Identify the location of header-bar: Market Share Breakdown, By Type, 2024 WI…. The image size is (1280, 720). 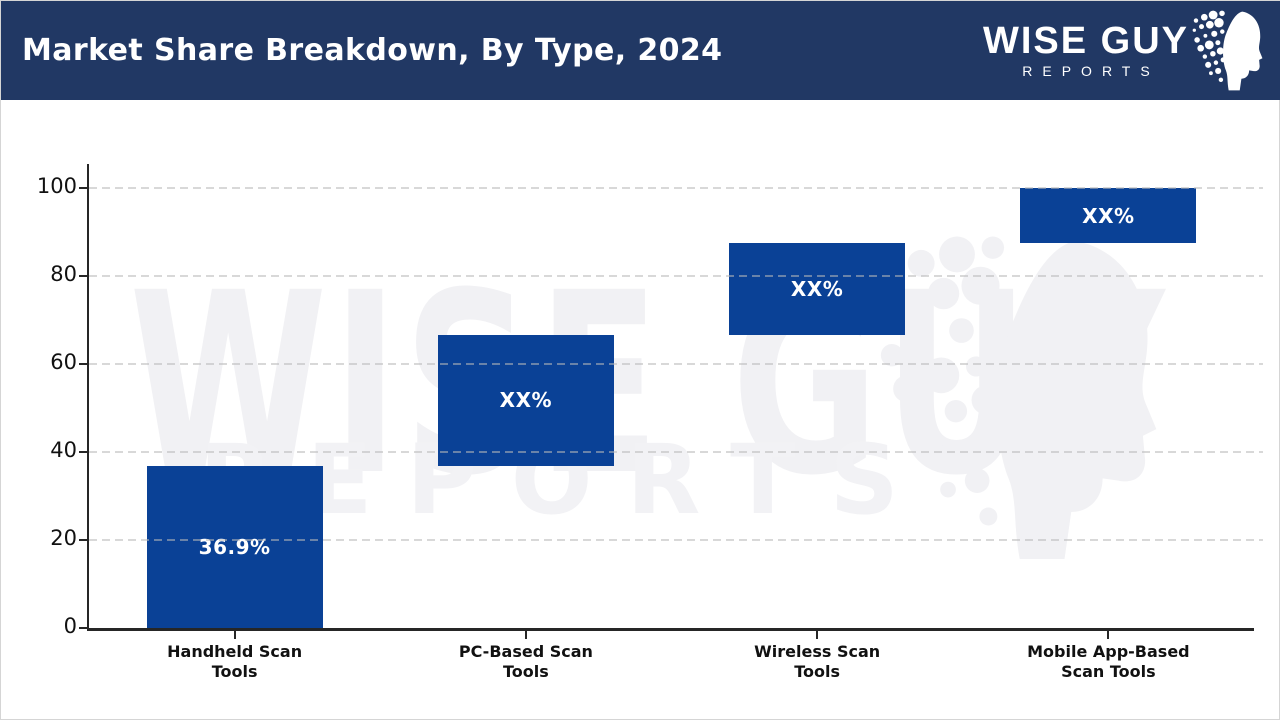
(640, 50).